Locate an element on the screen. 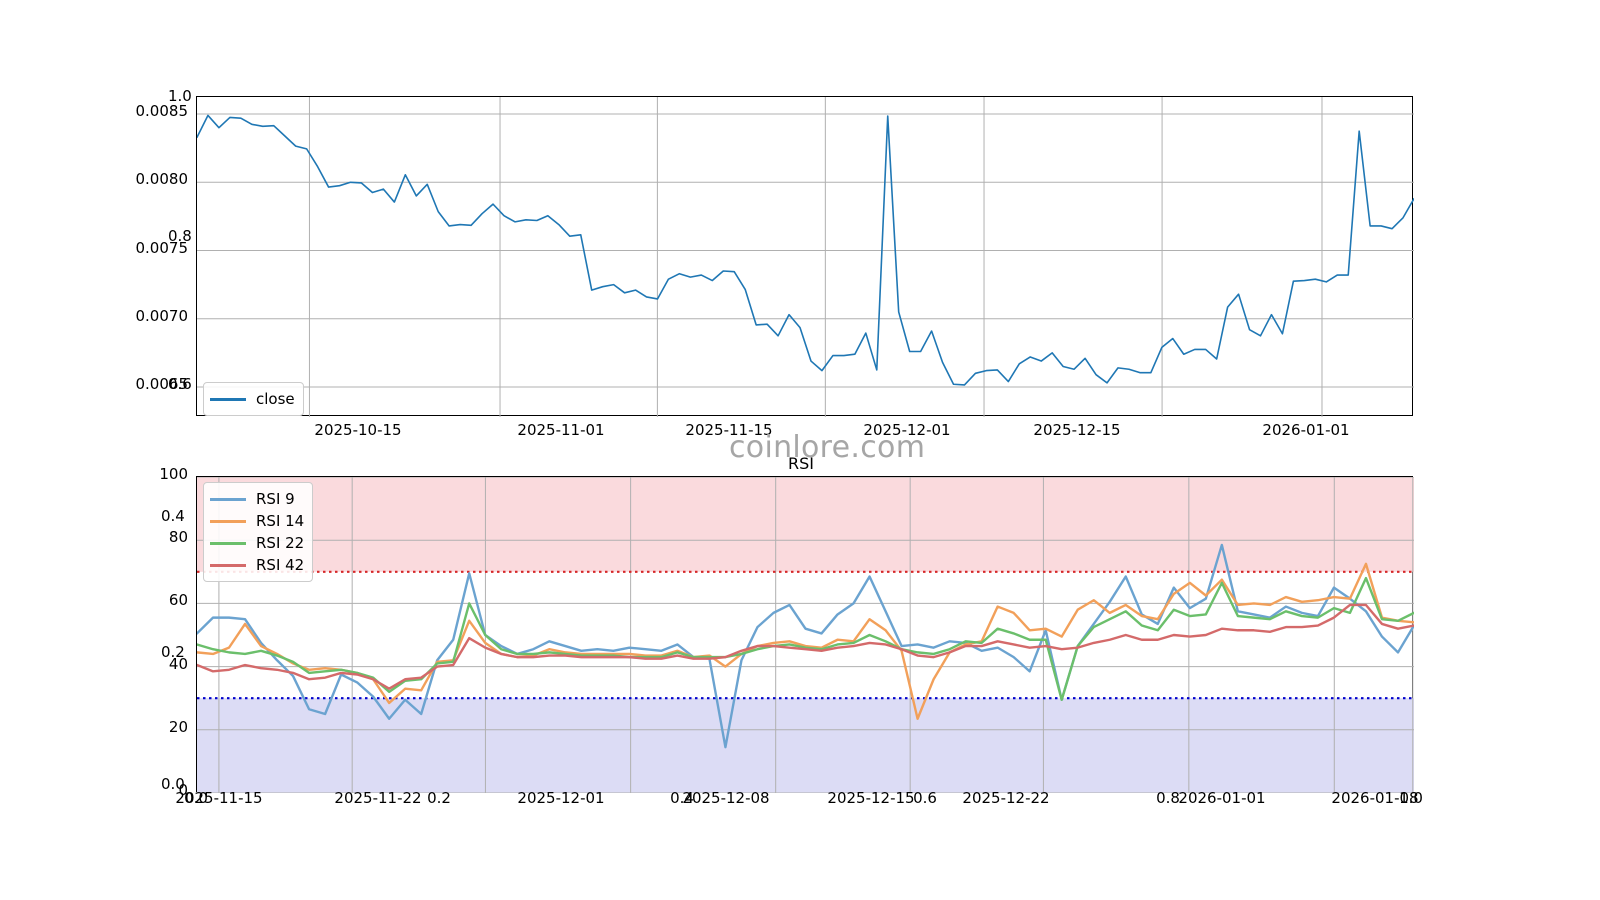 The height and width of the screenshot is (900, 1600). price-x-tick-1: 2025-11-01 is located at coordinates (561, 430).